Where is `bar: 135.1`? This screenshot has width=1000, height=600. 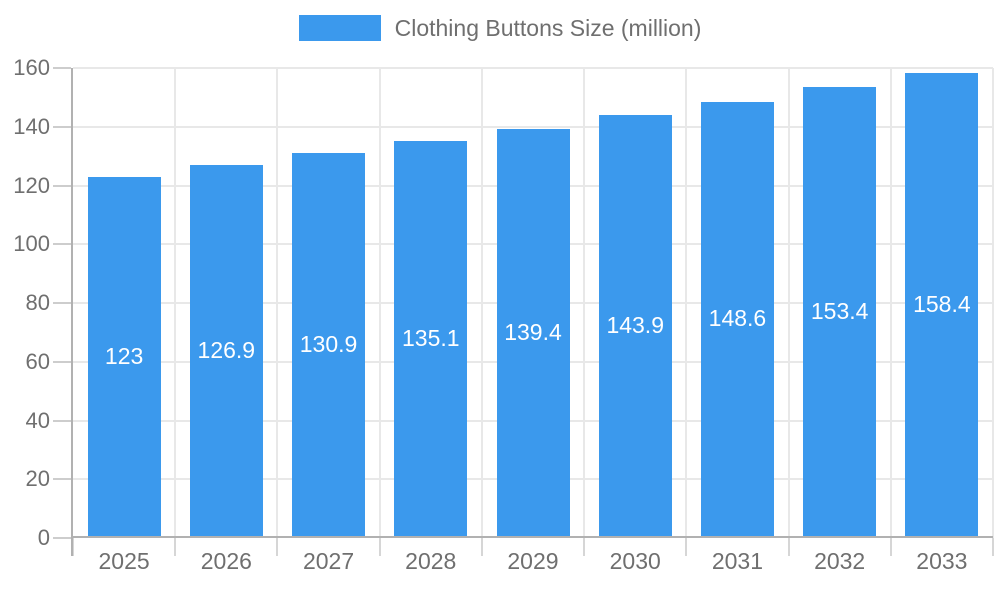 bar: 135.1 is located at coordinates (431, 338).